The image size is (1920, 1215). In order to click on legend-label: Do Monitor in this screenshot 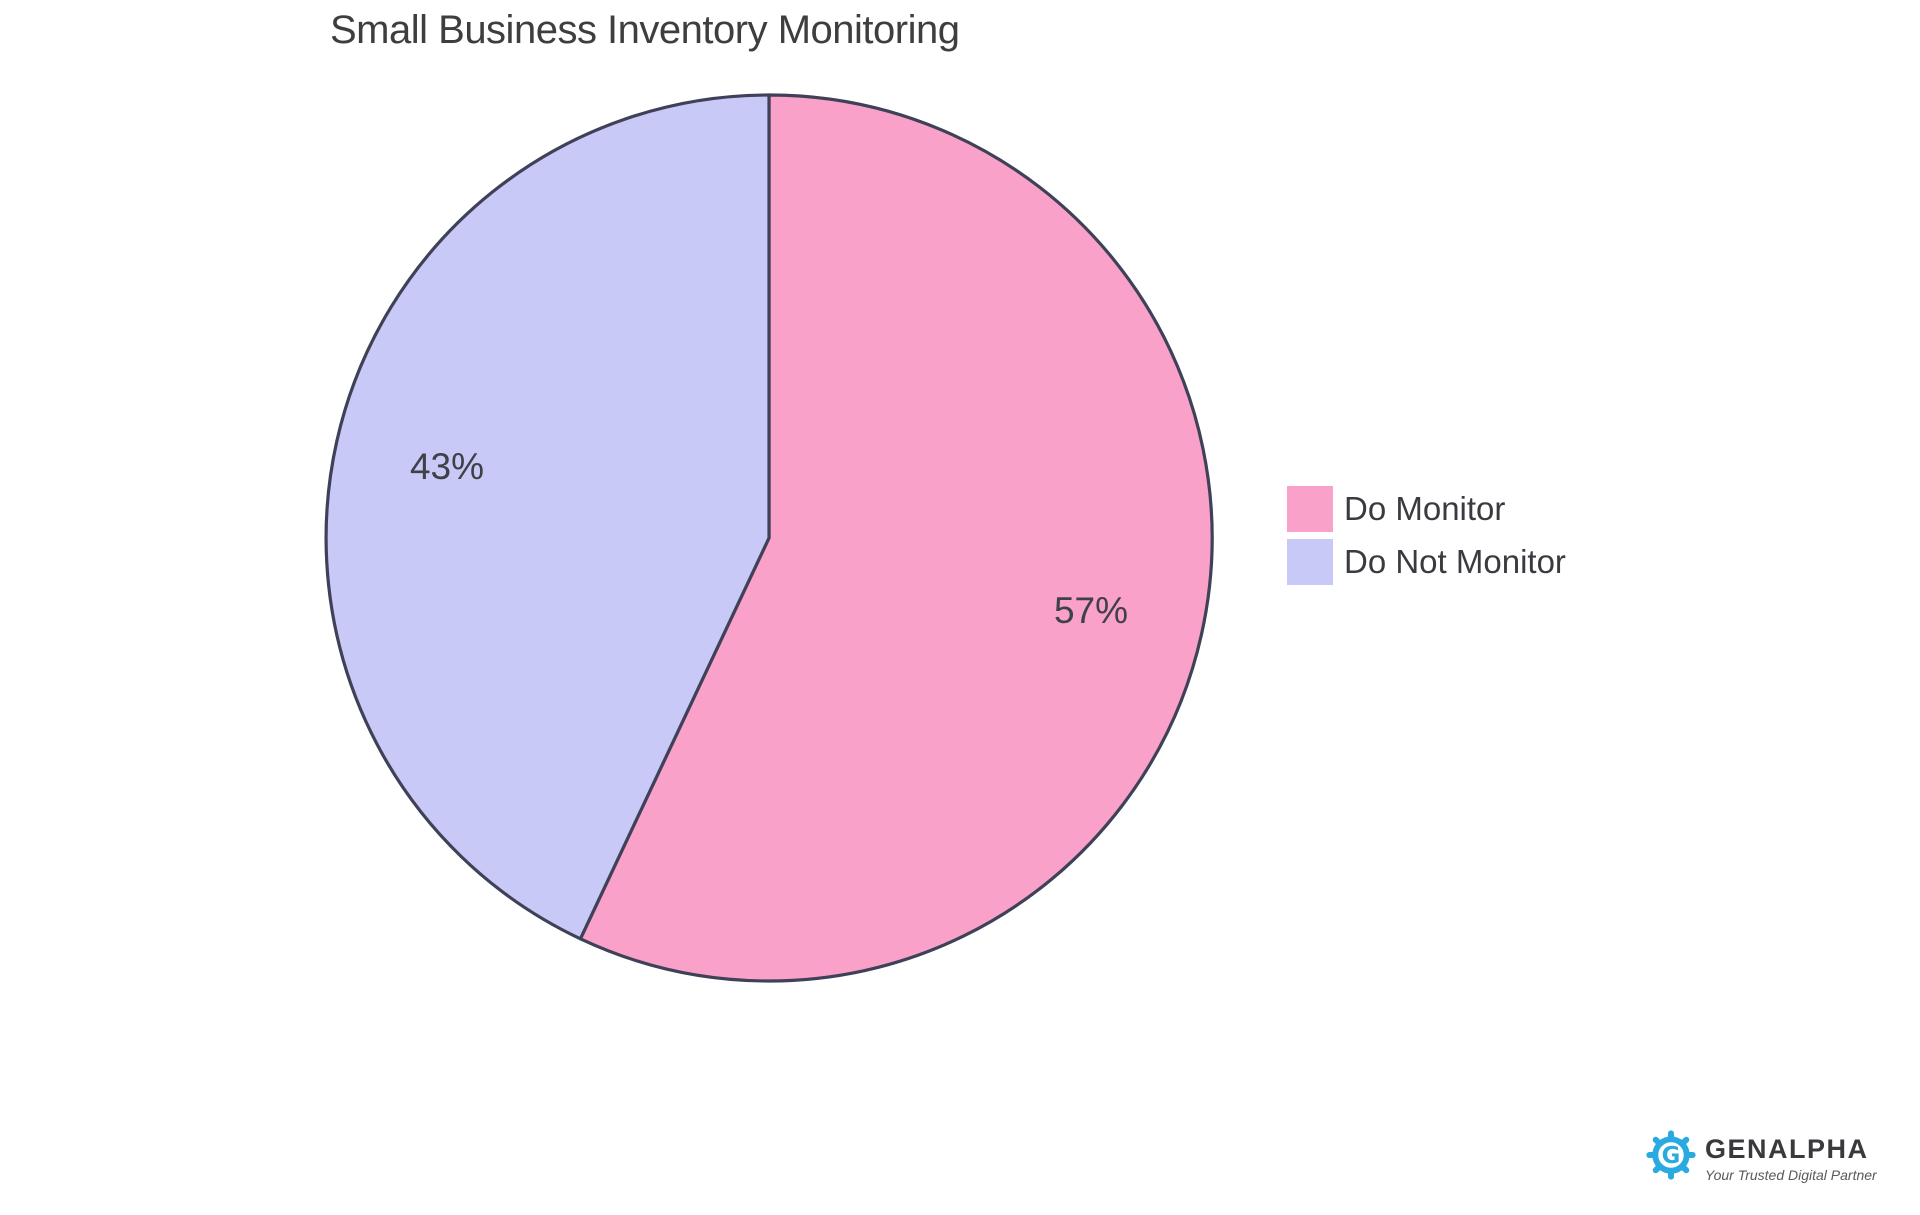, I will do `click(1425, 508)`.